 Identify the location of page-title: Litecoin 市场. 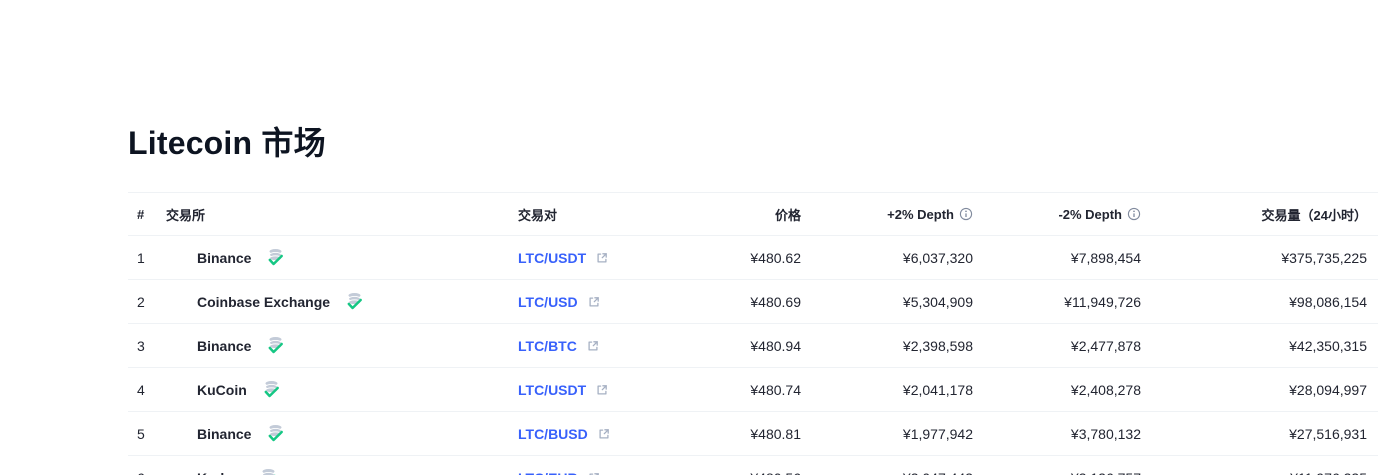
(227, 143).